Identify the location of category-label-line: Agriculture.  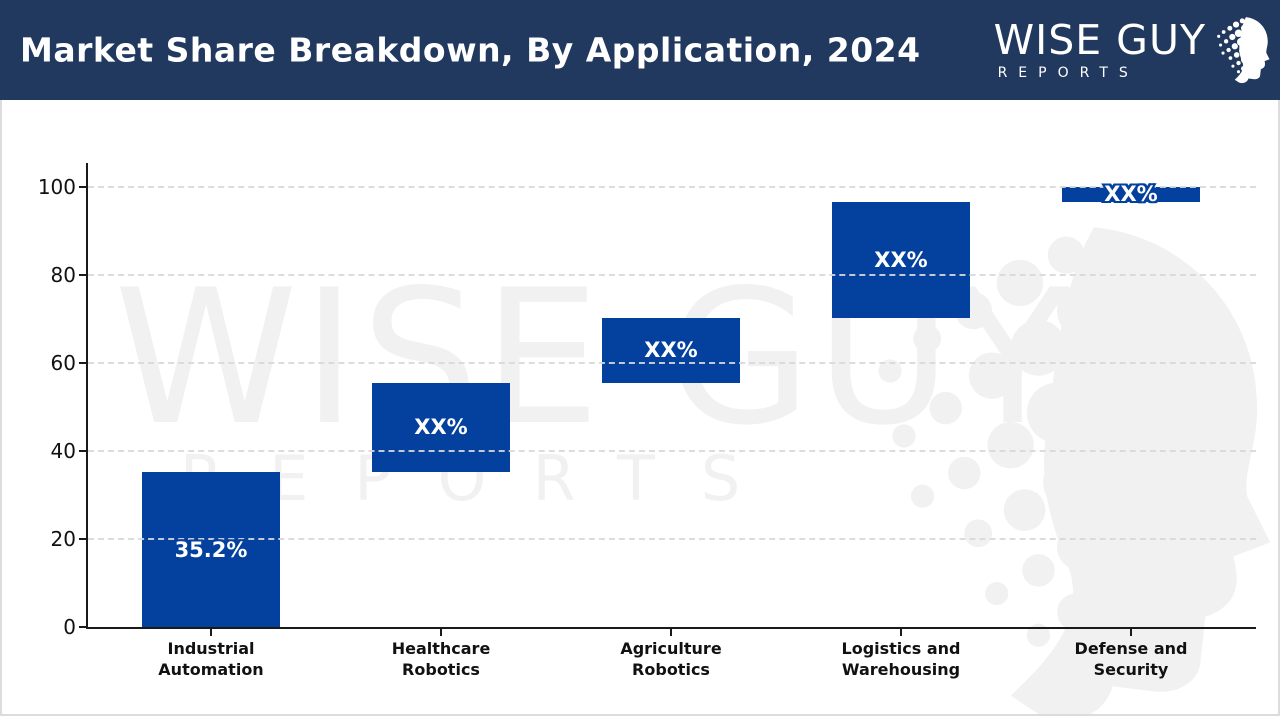
(671, 648).